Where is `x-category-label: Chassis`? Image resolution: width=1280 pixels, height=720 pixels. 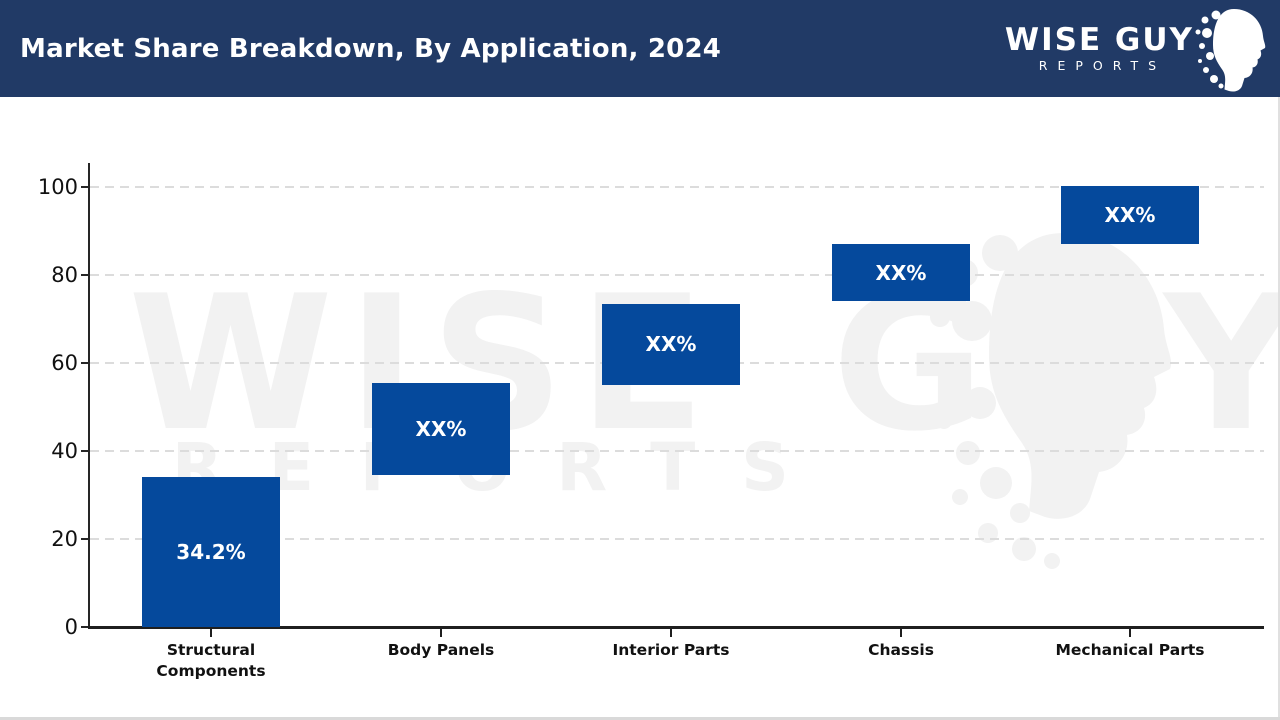 x-category-label: Chassis is located at coordinates (901, 650).